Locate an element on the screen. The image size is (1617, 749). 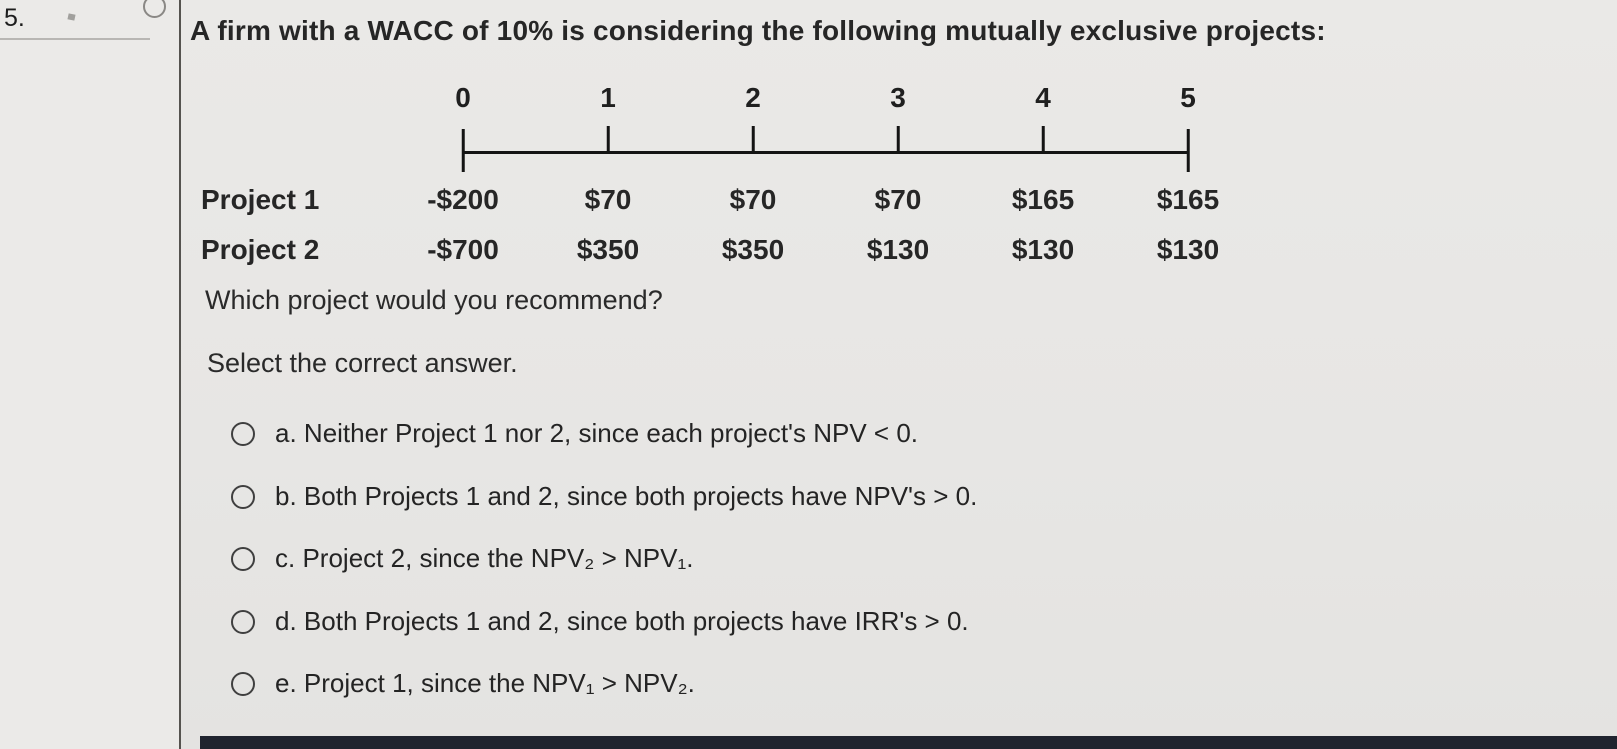
cashflow-value: -$200 is located at coordinates (463, 199).